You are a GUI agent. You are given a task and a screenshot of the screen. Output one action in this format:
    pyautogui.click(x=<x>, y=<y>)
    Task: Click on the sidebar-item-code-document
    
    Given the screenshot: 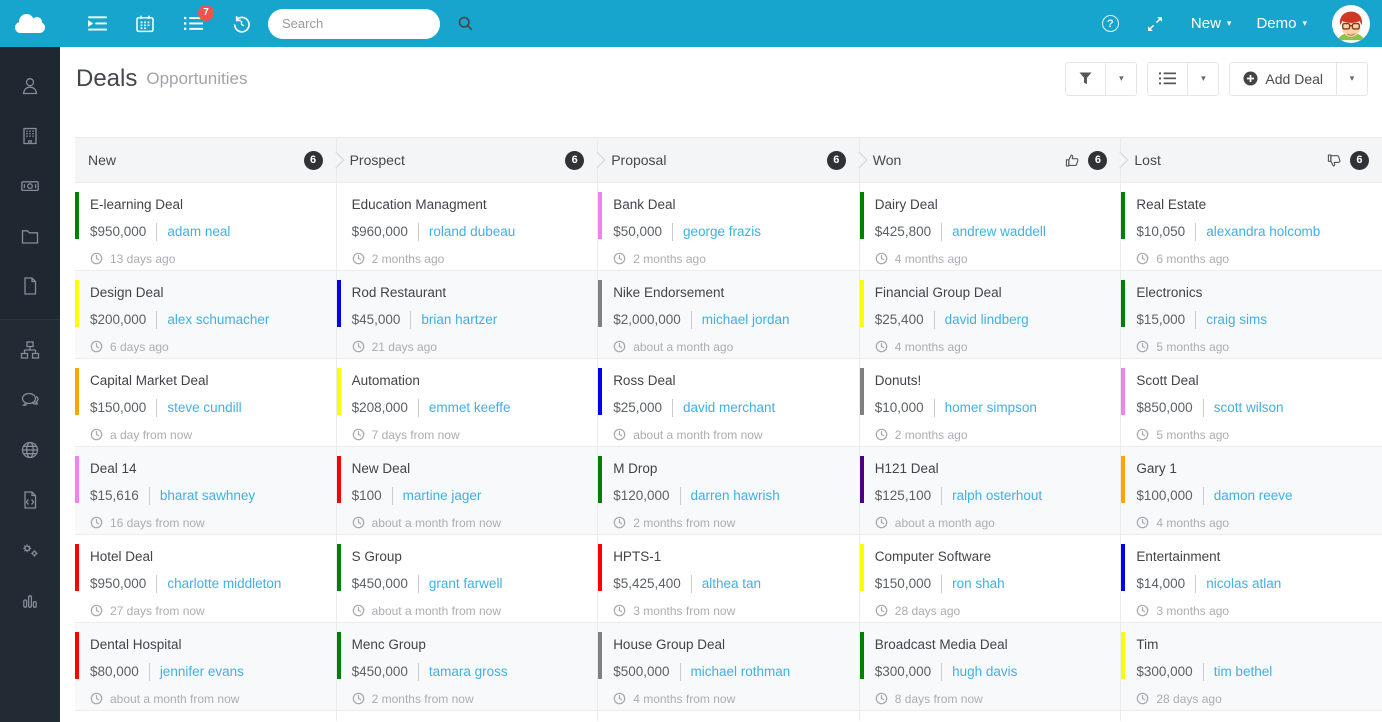 What is the action you would take?
    pyautogui.click(x=30, y=500)
    